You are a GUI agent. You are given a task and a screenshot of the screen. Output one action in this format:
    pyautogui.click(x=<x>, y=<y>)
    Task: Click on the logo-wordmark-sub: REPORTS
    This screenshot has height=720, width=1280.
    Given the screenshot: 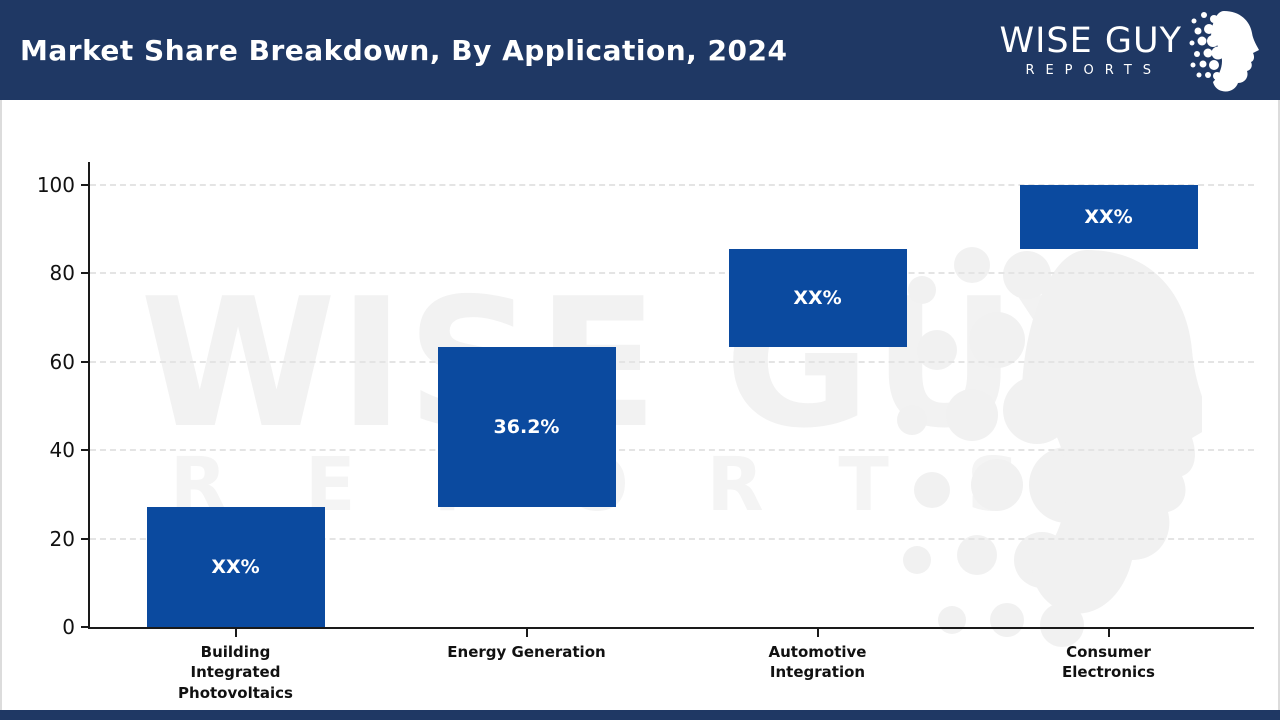 What is the action you would take?
    pyautogui.click(x=1094, y=70)
    